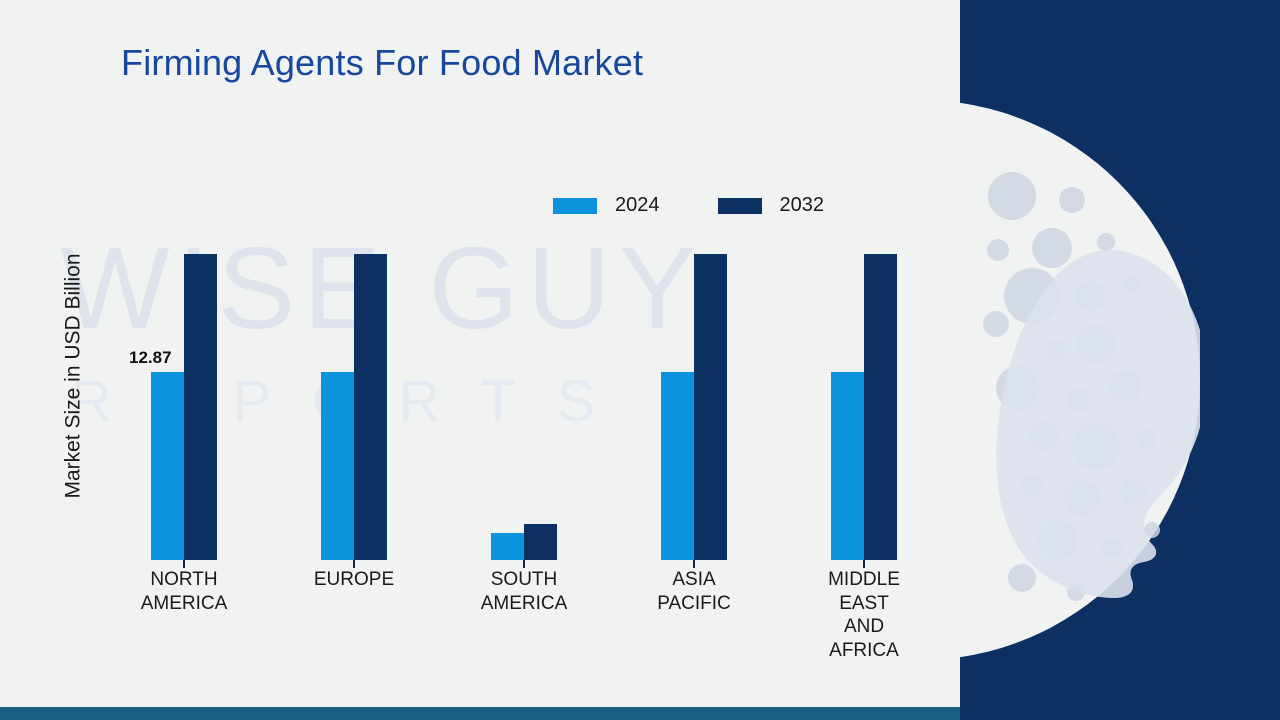  Describe the element at coordinates (864, 650) in the screenshot. I see `category-label-line: AFRICA` at that location.